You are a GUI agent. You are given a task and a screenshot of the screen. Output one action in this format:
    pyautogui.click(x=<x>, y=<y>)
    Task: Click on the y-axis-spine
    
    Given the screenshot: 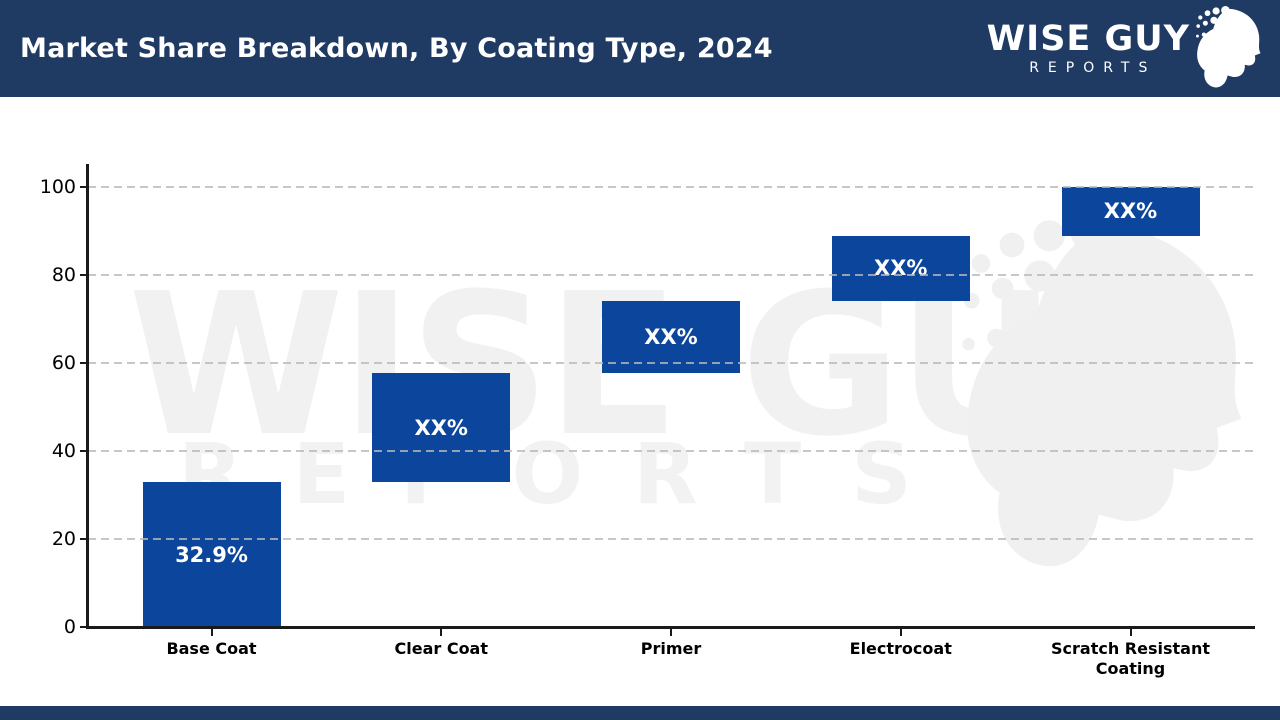 What is the action you would take?
    pyautogui.click(x=87, y=396)
    